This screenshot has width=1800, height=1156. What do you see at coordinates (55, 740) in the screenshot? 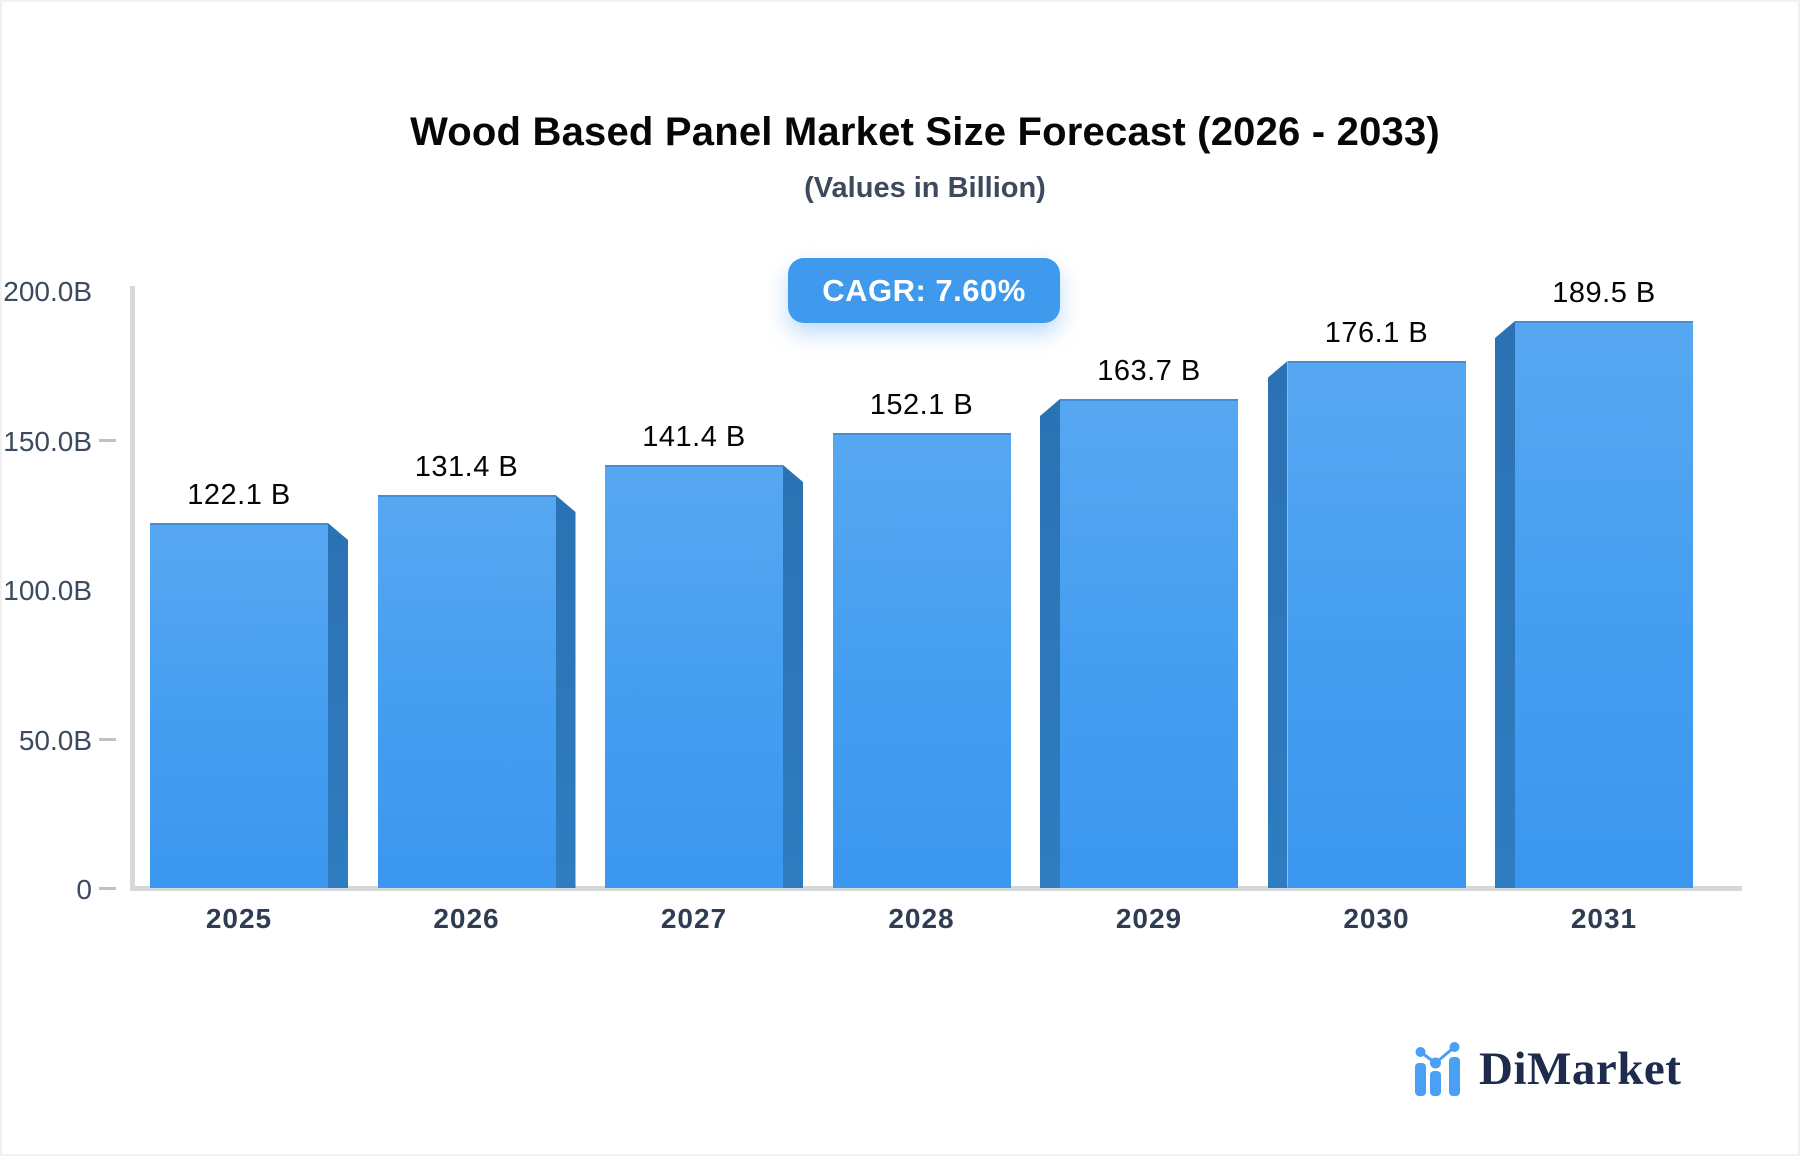
I see `y-tick-label: 50.0B` at bounding box center [55, 740].